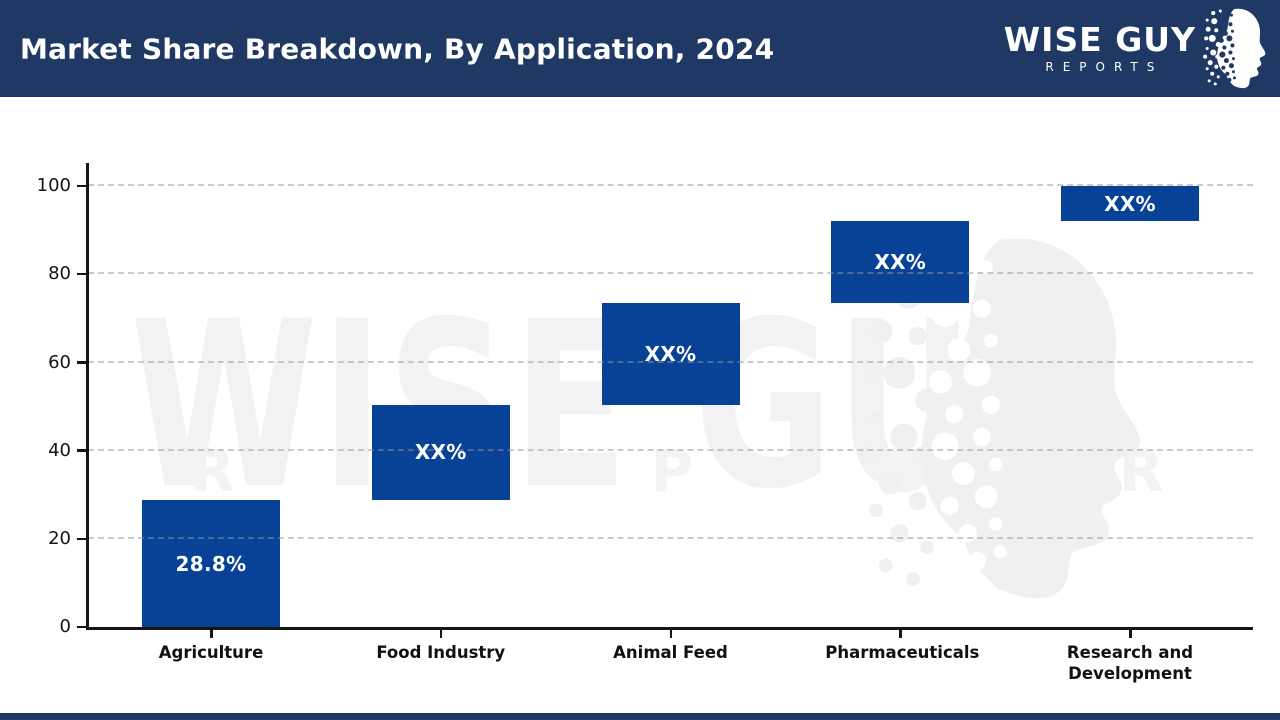  I want to click on bar-segment-3: XX%, so click(900, 262).